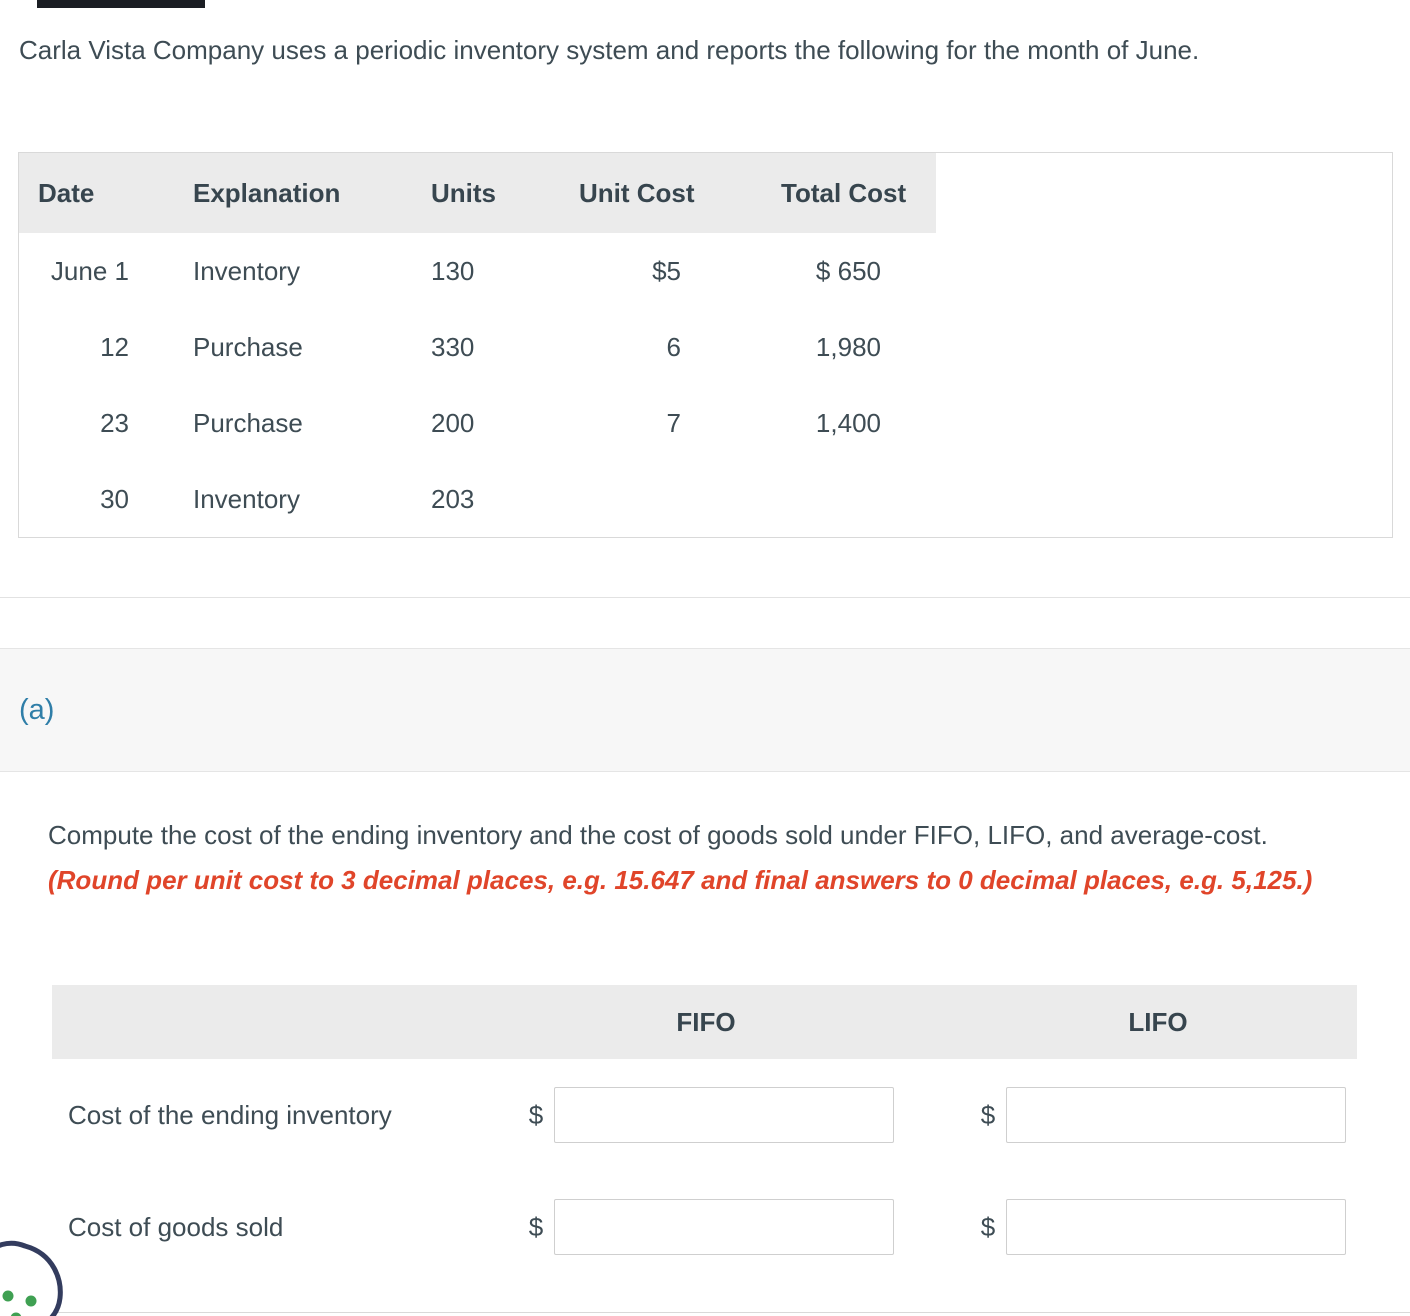 The width and height of the screenshot is (1410, 1316). Describe the element at coordinates (89, 270) in the screenshot. I see `cell-date: June 1` at that location.